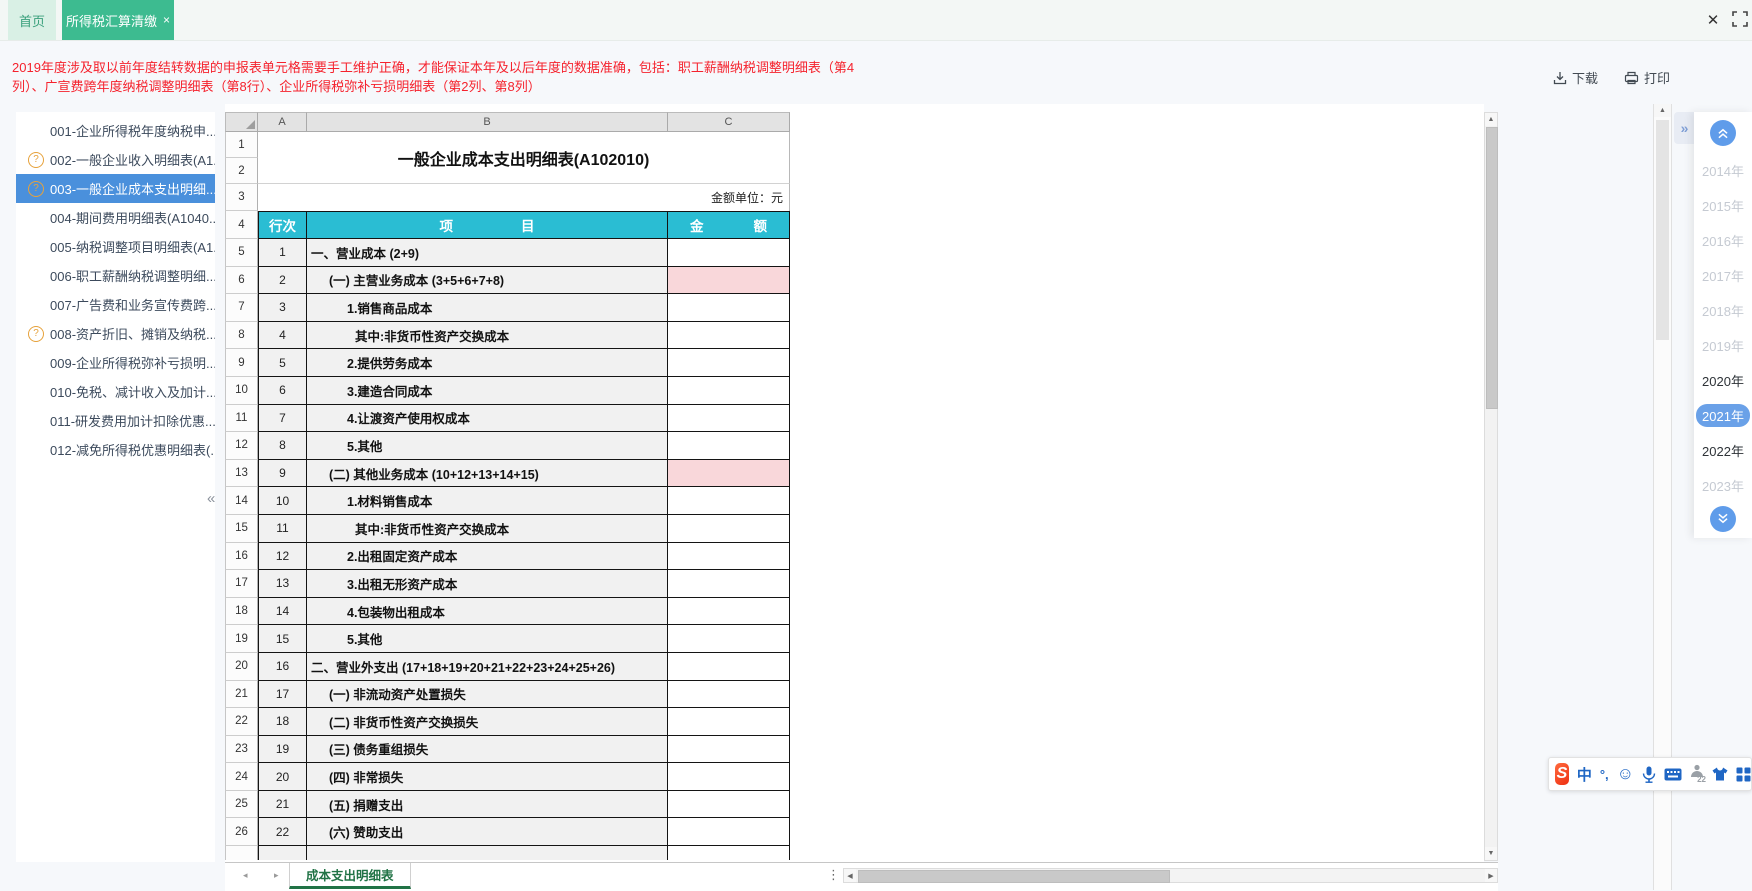  What do you see at coordinates (524, 158) in the screenshot?
I see `sheet-title: 一般企业成本支出明细表(A102010)` at bounding box center [524, 158].